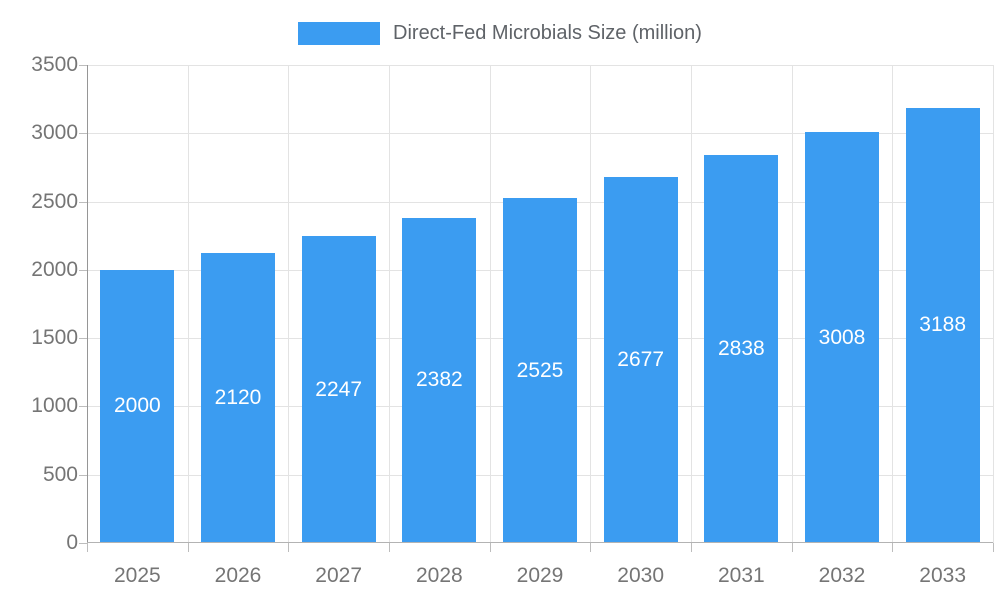 This screenshot has width=1000, height=600. I want to click on bar-value-label: 2247, so click(339, 389).